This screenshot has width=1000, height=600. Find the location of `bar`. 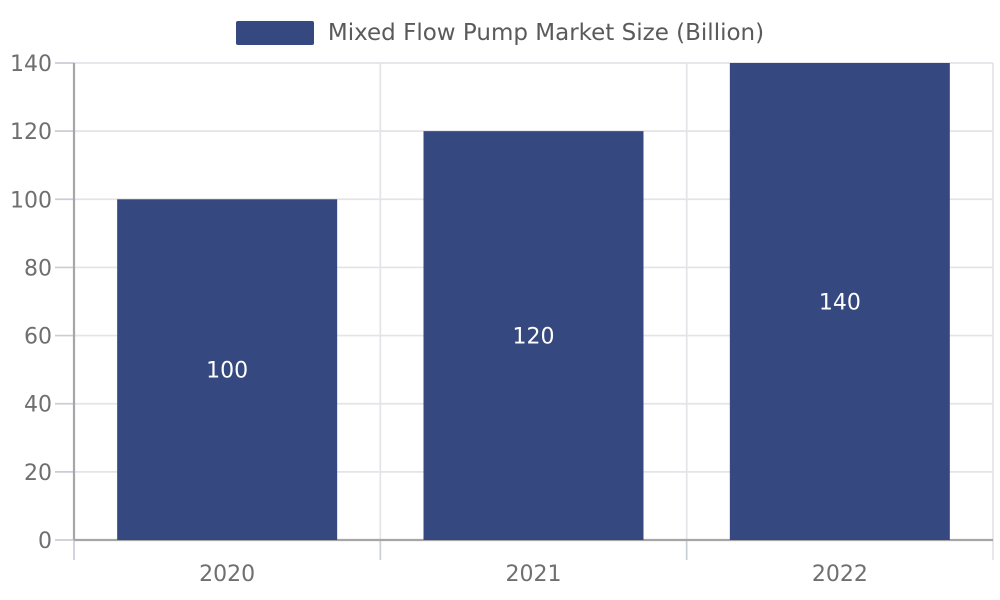

bar is located at coordinates (227, 370).